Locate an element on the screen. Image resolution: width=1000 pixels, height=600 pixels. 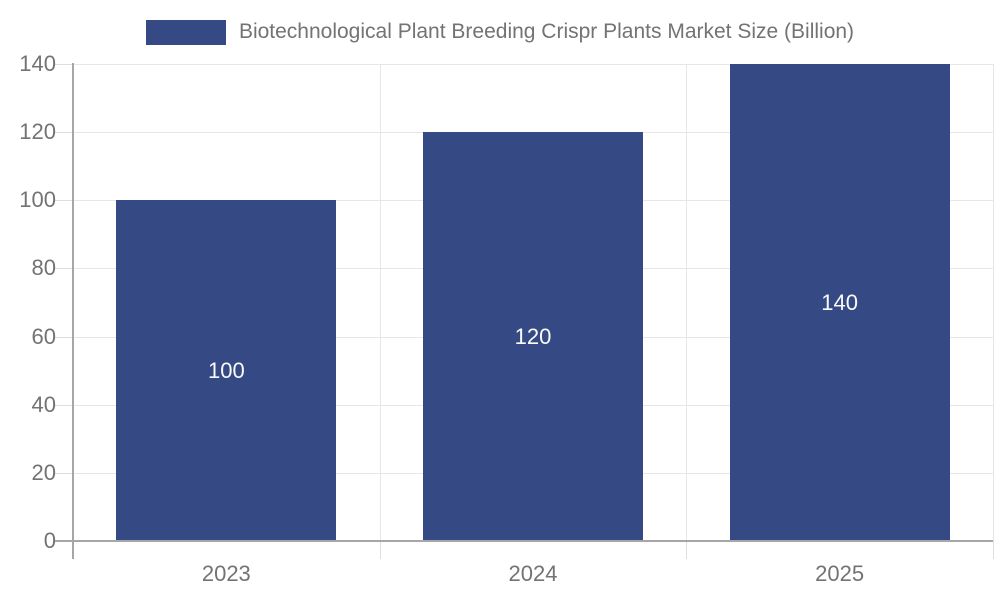
x-tick-label: 2023 is located at coordinates (226, 573).